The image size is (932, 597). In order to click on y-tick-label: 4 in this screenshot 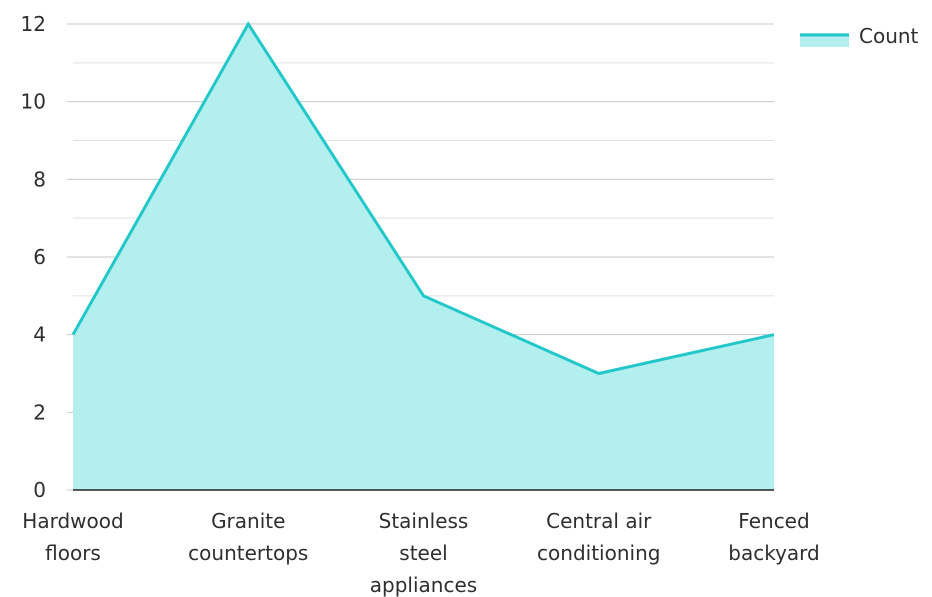, I will do `click(39, 335)`.